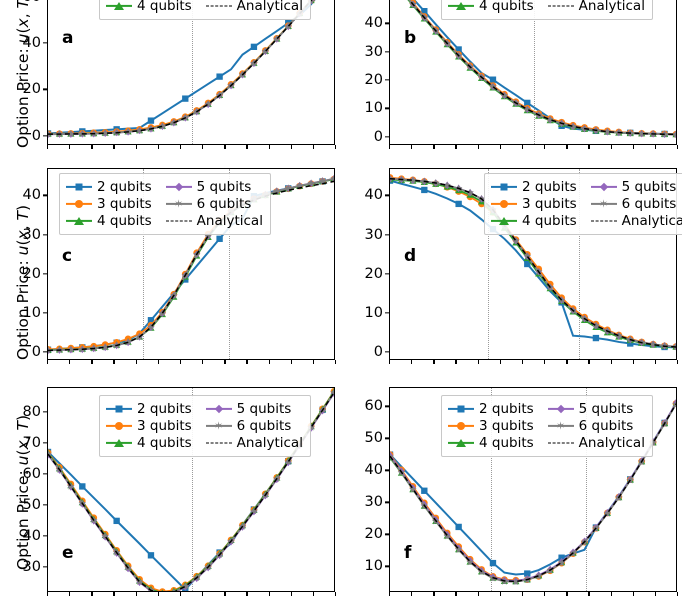  I want to click on panel-a-axes, so click(191, 72).